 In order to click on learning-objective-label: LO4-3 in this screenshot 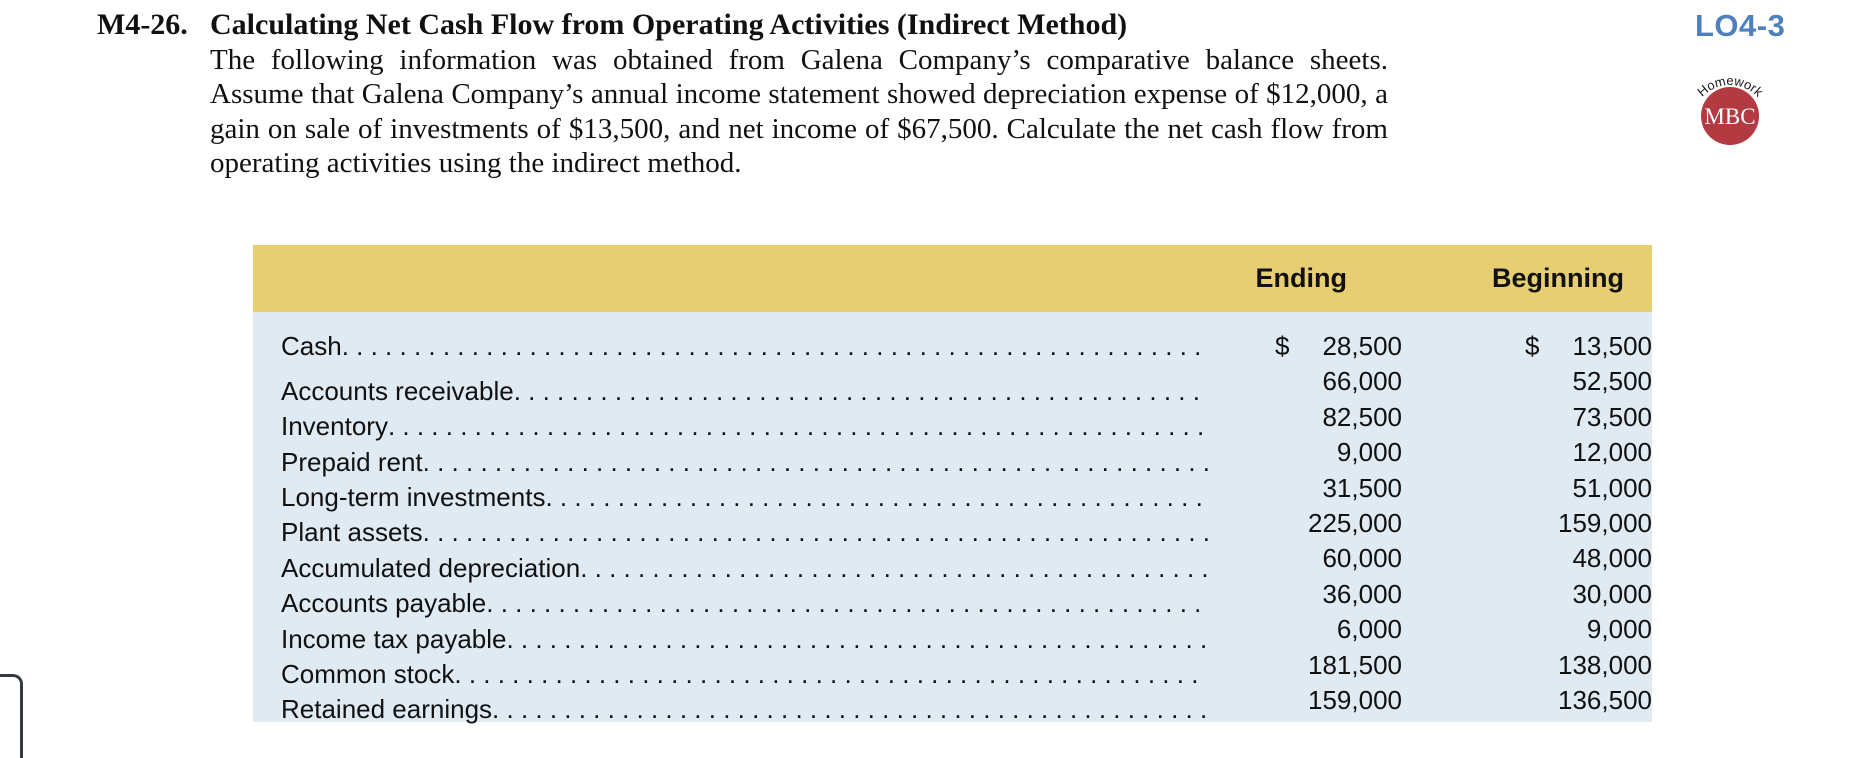, I will do `click(1740, 25)`.